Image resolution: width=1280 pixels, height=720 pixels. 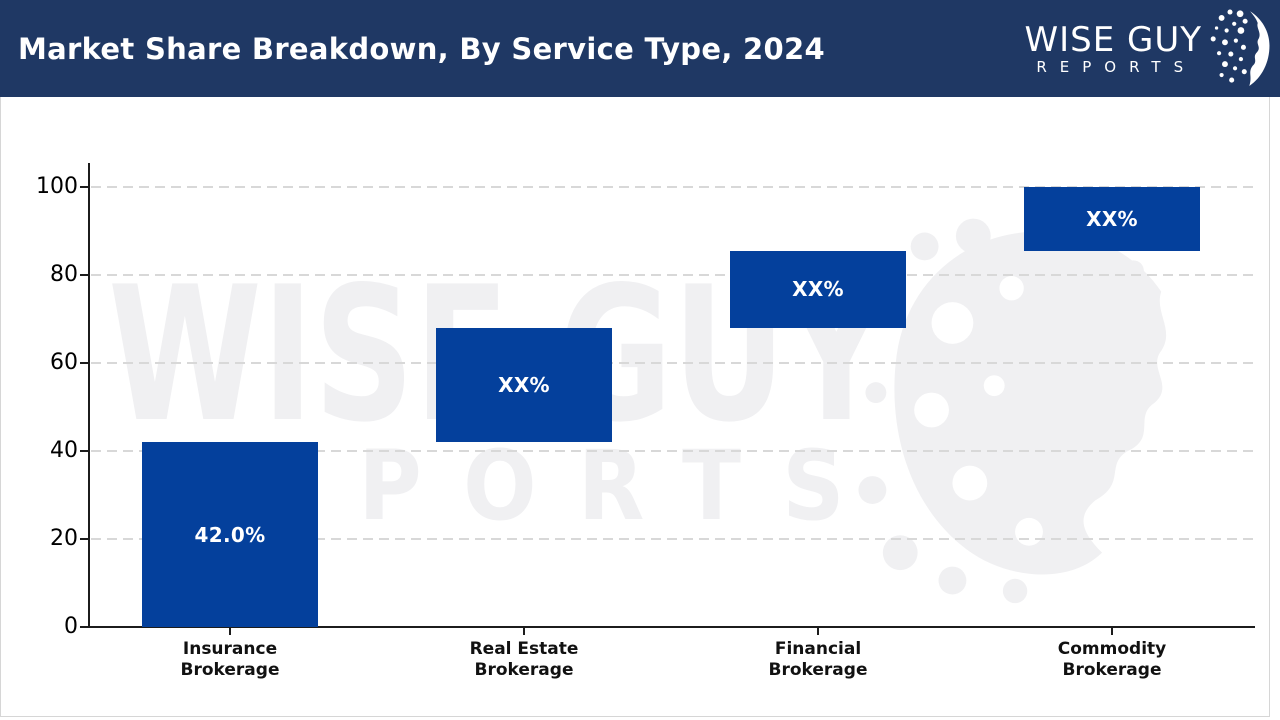 I want to click on bar-financial-brokerage: XX%, so click(x=818, y=289).